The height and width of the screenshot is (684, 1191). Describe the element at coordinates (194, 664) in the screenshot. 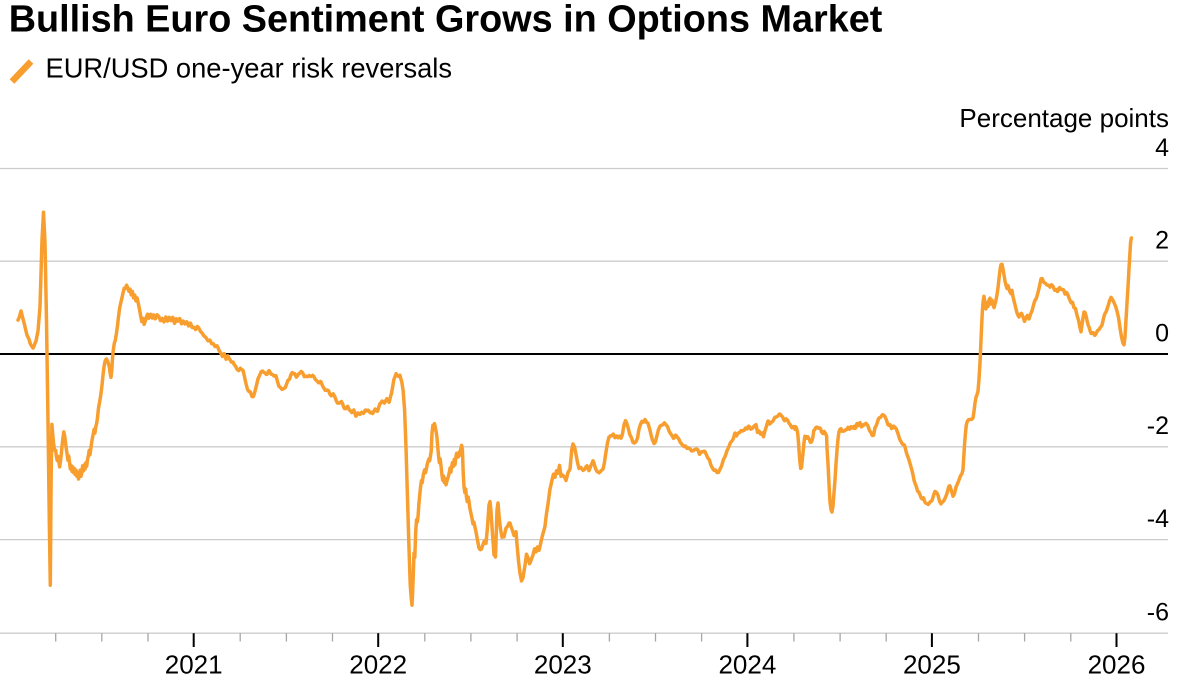

I see `svg-text: 2021` at that location.